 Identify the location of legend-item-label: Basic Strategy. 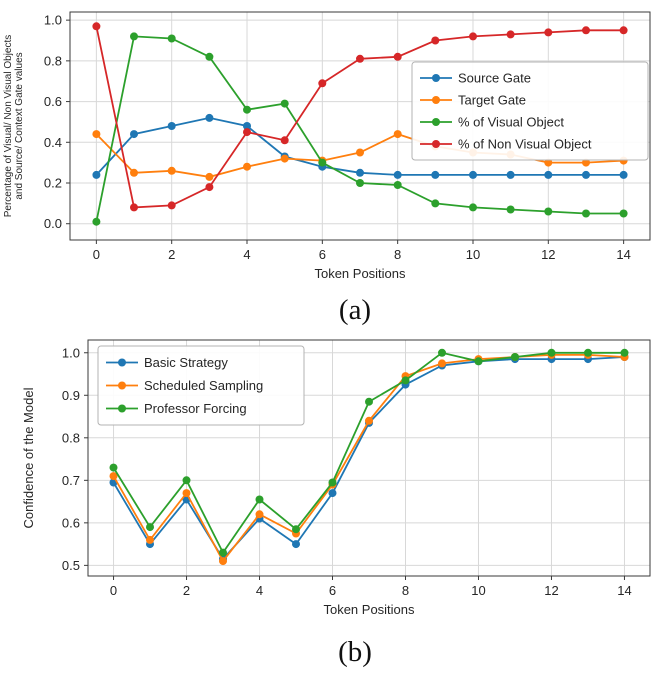
(186, 362).